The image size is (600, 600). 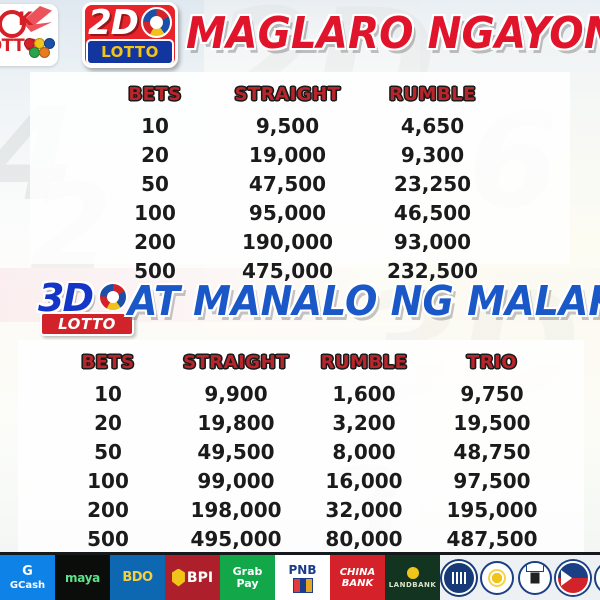 What do you see at coordinates (236, 362) in the screenshot?
I see `column-header-straight: STRAIGHT` at bounding box center [236, 362].